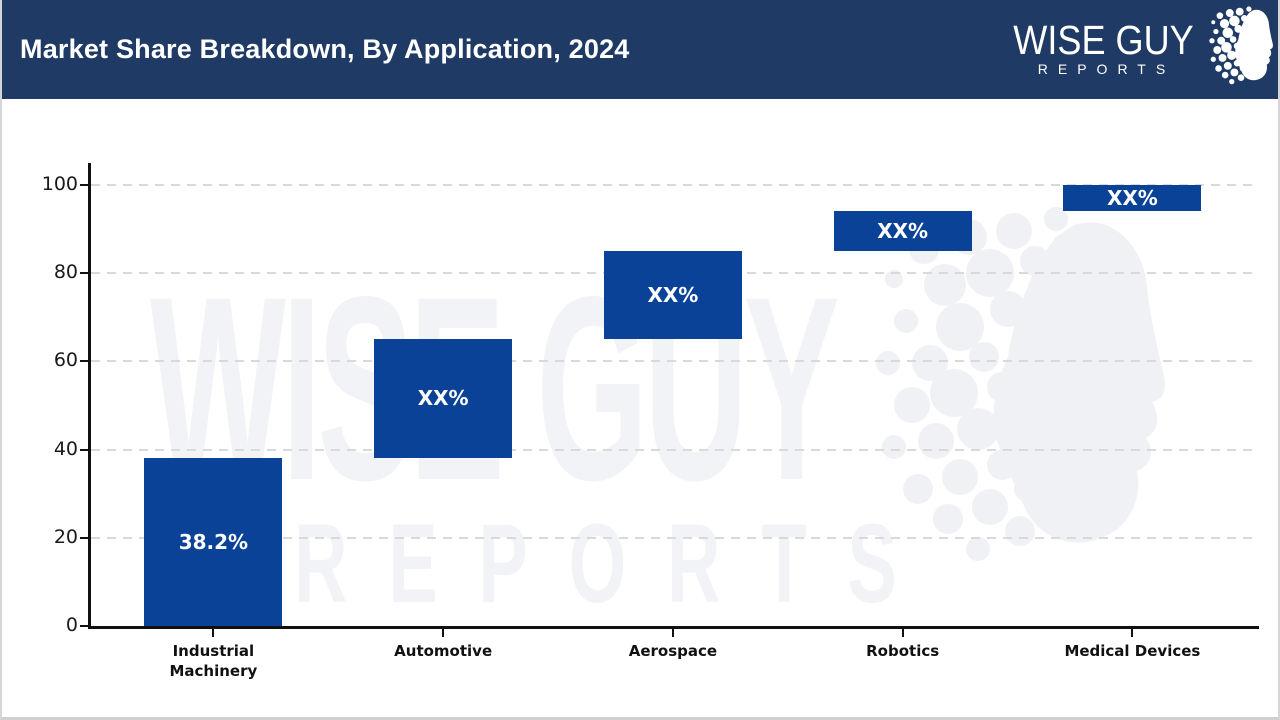 Image resolution: width=1280 pixels, height=720 pixels. I want to click on x-category-label-text: Industrial Machinery, so click(213, 661).